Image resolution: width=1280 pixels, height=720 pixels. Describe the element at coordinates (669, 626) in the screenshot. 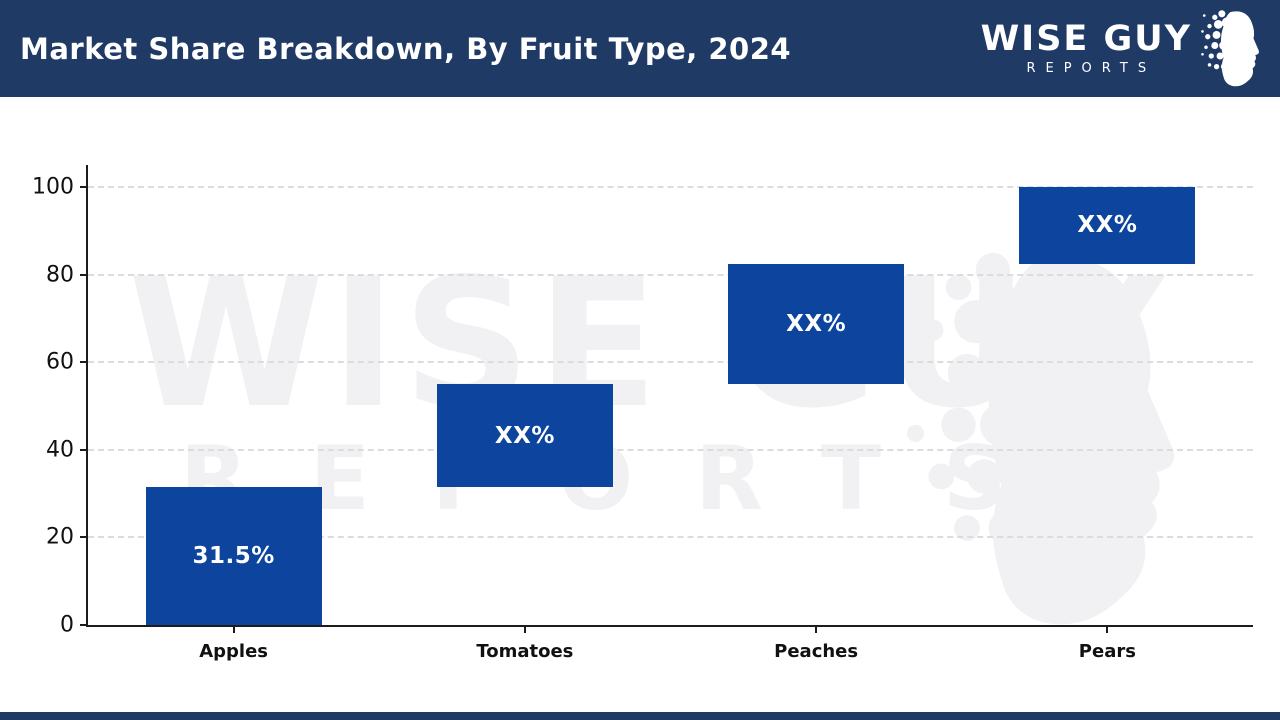

I see `x-axis-spine` at that location.